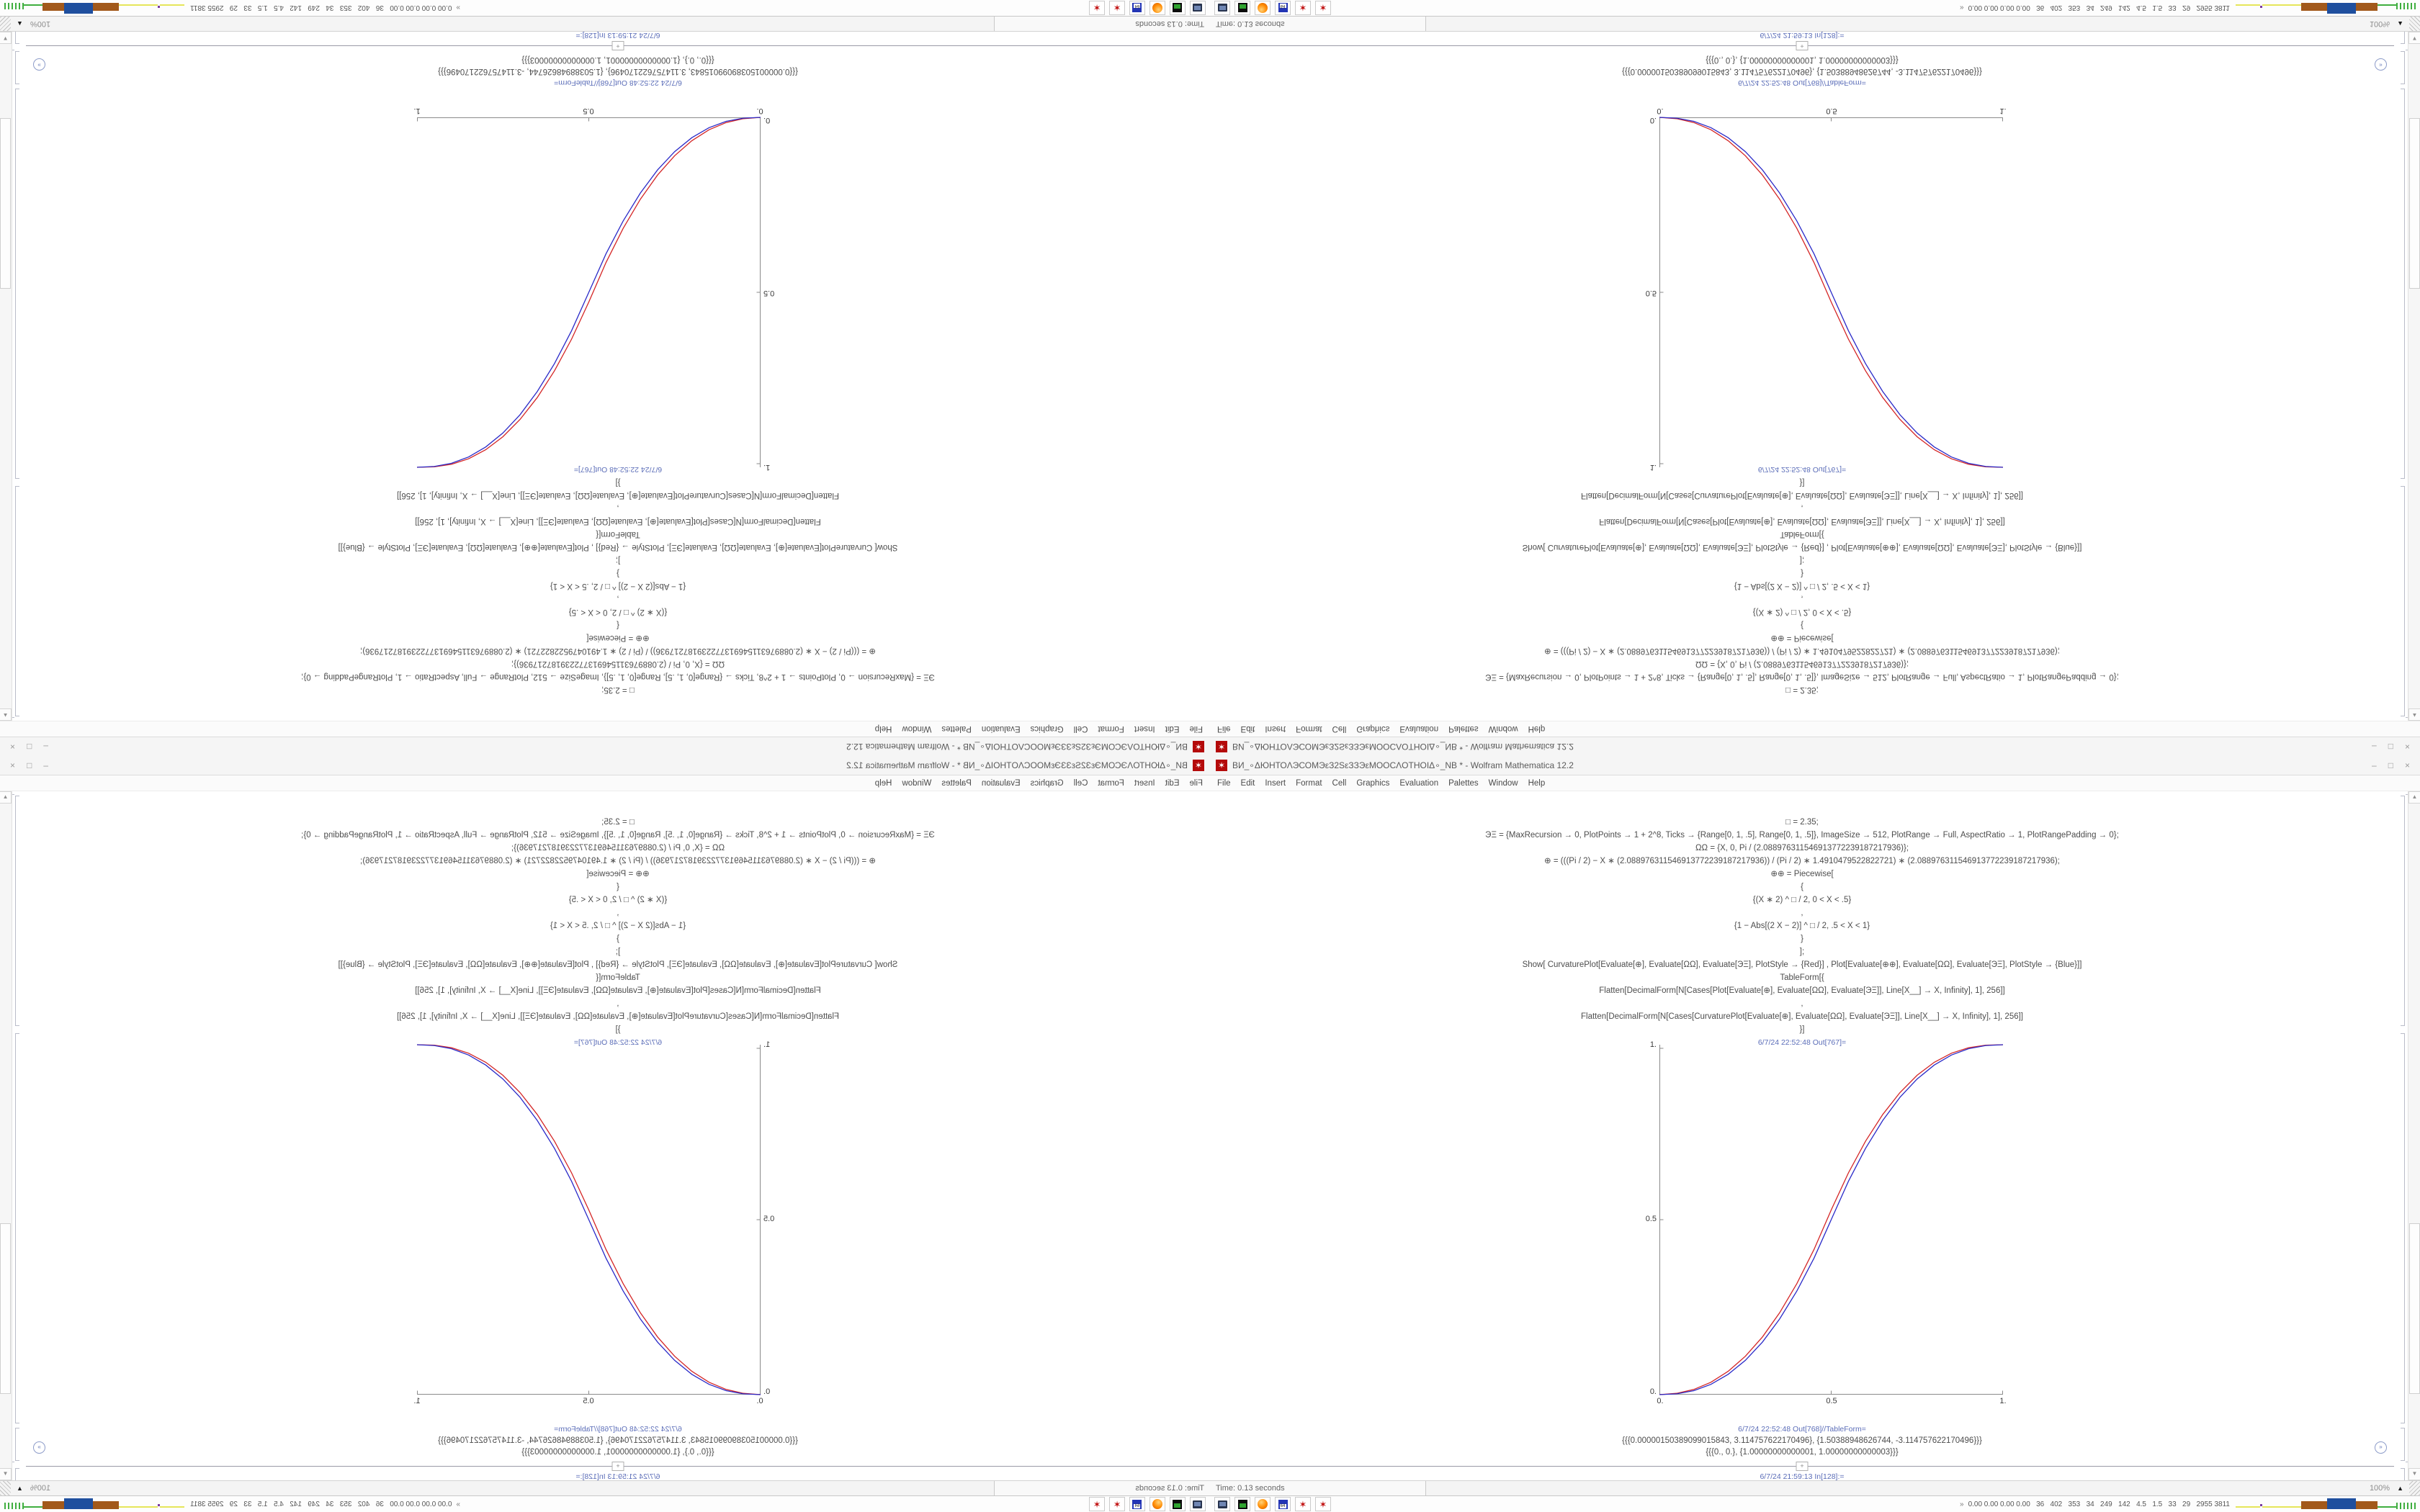 This screenshot has height=1512, width=2420. What do you see at coordinates (2403, 601) in the screenshot?
I see `input-cell-bracket` at bounding box center [2403, 601].